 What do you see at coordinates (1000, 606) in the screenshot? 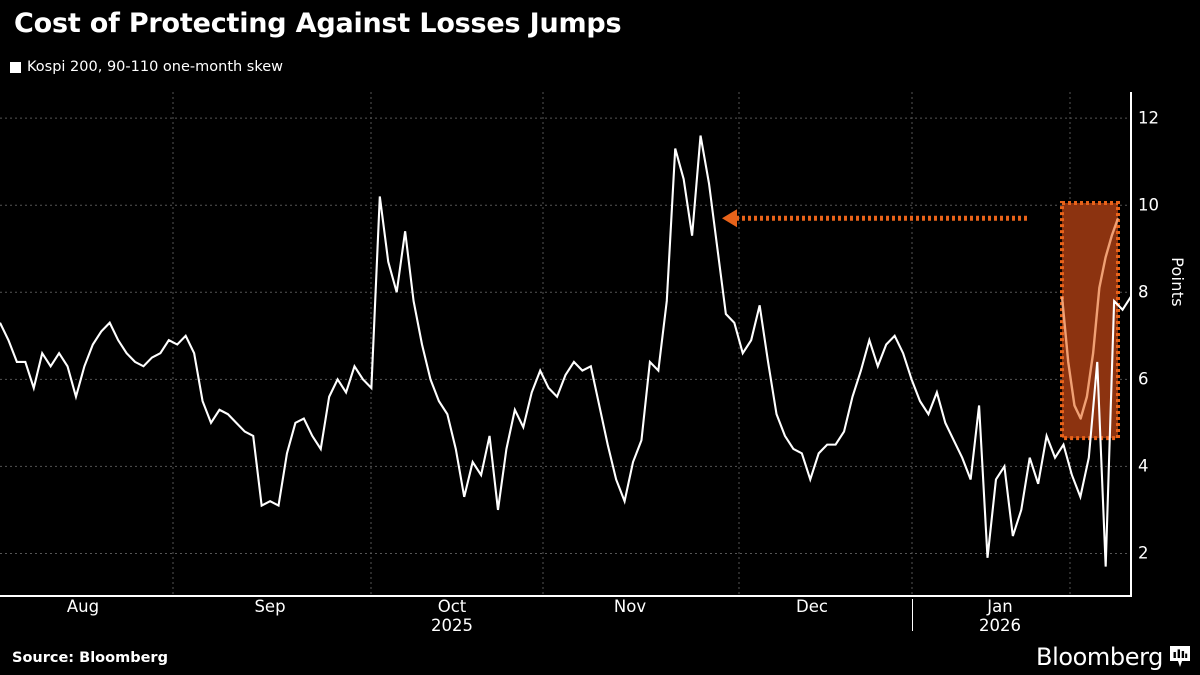
I see `x-axis-month-label: Jan` at bounding box center [1000, 606].